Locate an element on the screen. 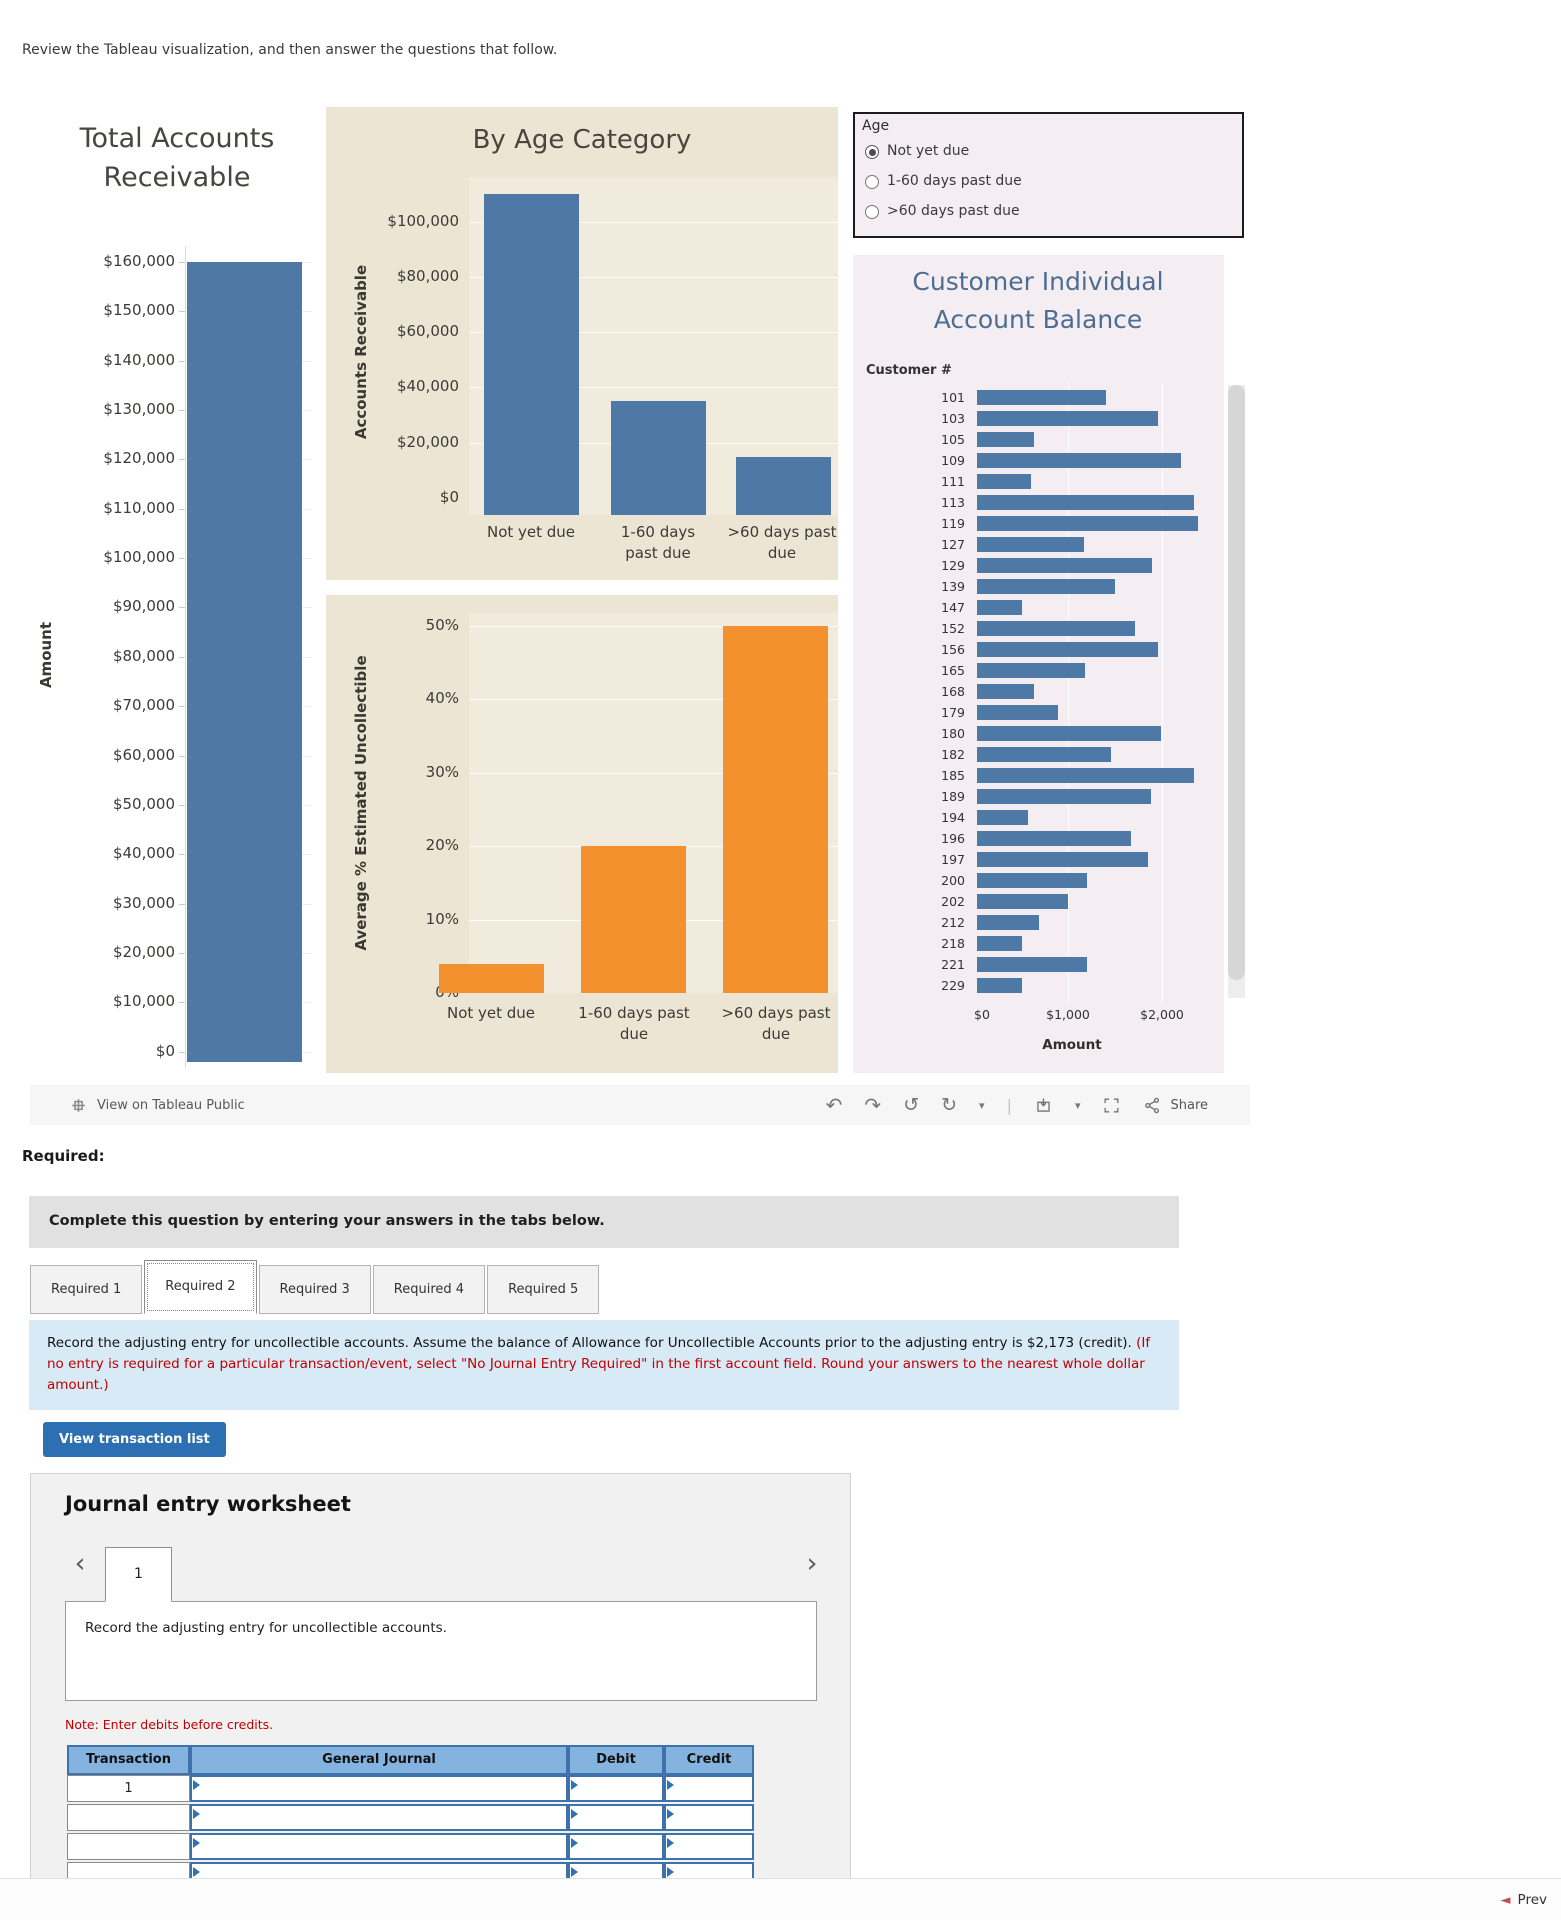 The width and height of the screenshot is (1561, 1920). x-tick-label: Not yet due is located at coordinates (491, 1013).